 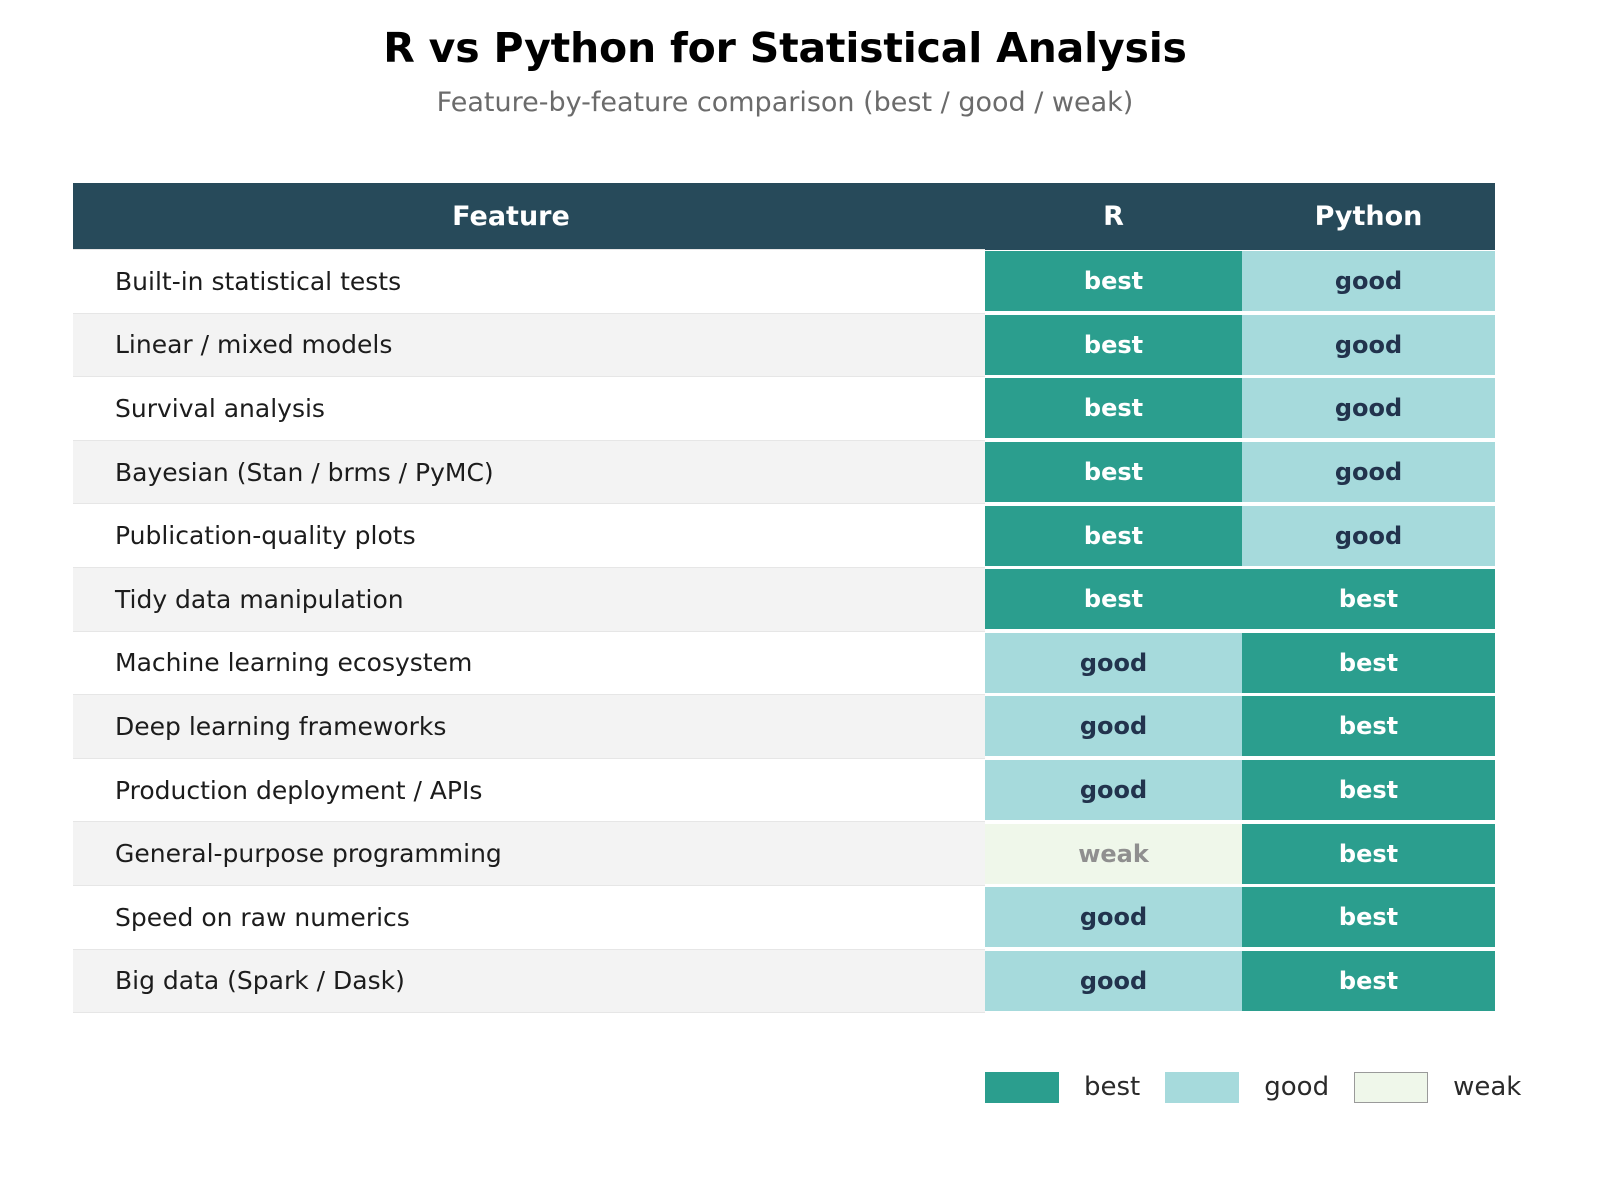 What do you see at coordinates (529, 281) in the screenshot?
I see `feature-label: Built-in statistical tests` at bounding box center [529, 281].